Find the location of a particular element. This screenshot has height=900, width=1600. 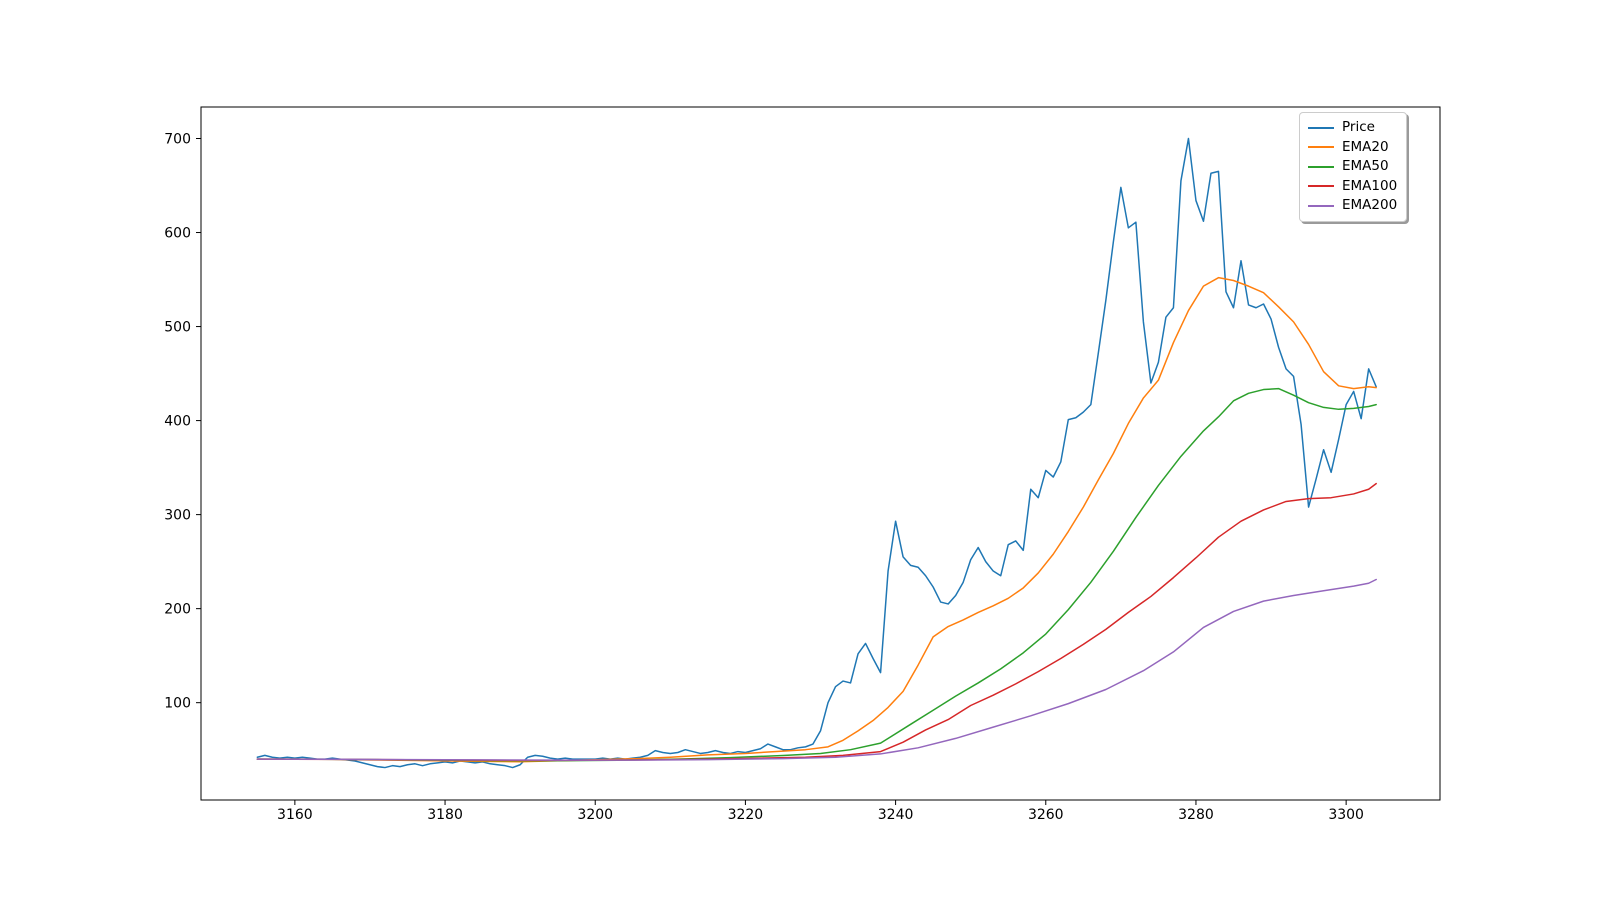

x-tick-label: 3260 is located at coordinates (1046, 815).